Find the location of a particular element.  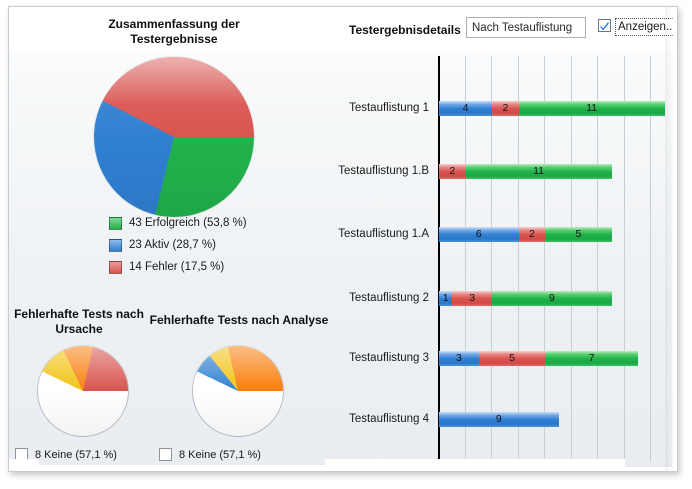

legend-item-fehler: 14 Fehler (17,5 %) is located at coordinates (214, 267).